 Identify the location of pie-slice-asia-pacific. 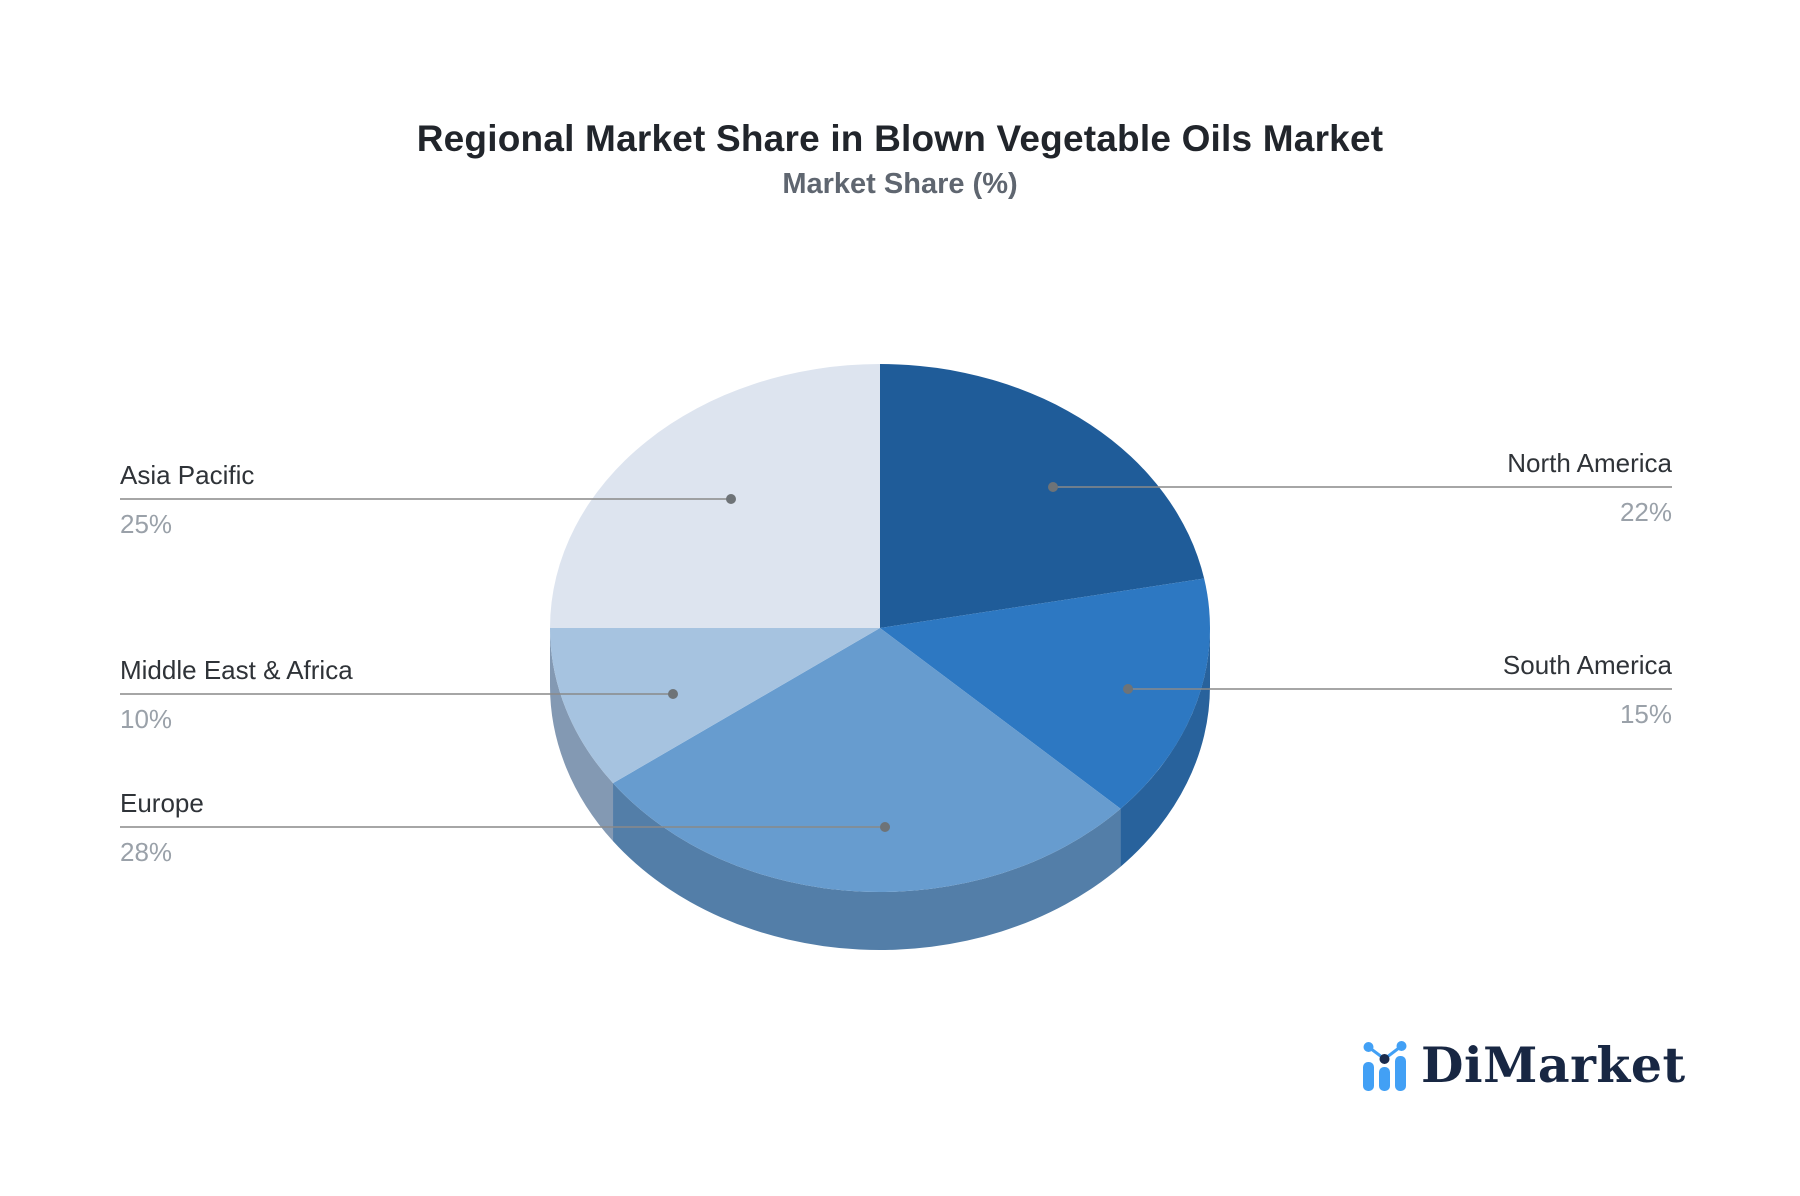
(715, 496).